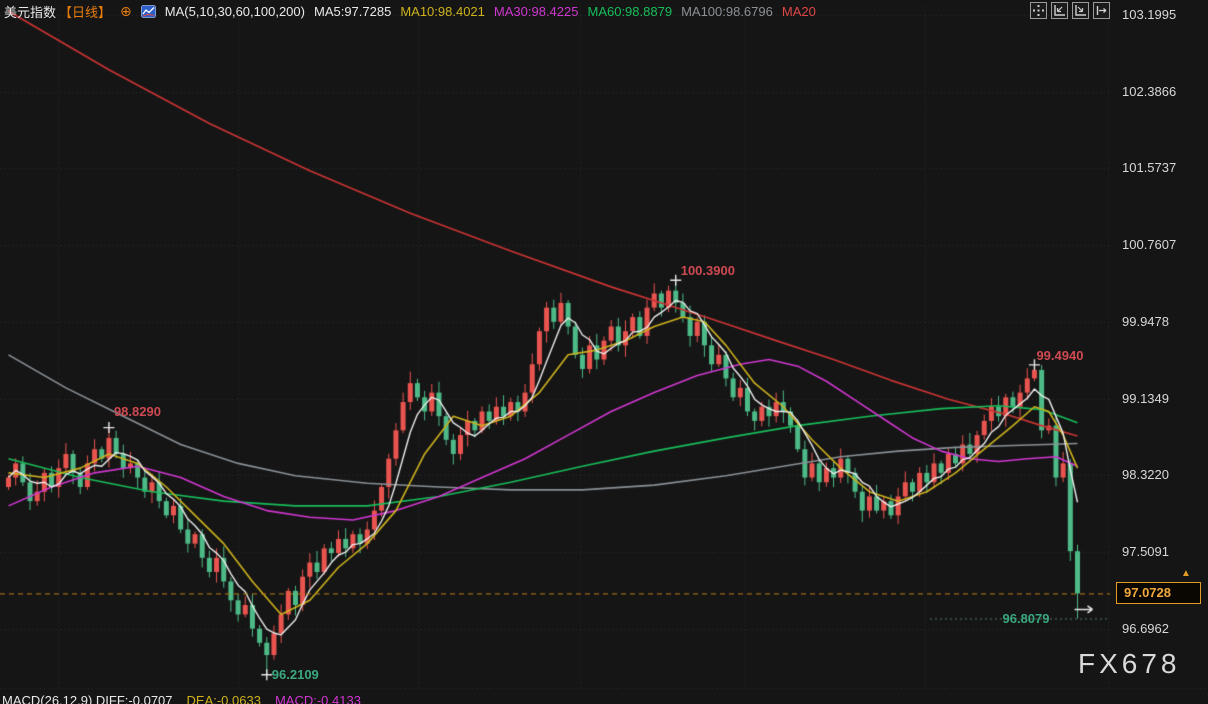 Image resolution: width=1208 pixels, height=704 pixels. Describe the element at coordinates (536, 11) in the screenshot. I see `legend-ma30: MA30:98.4225` at that location.